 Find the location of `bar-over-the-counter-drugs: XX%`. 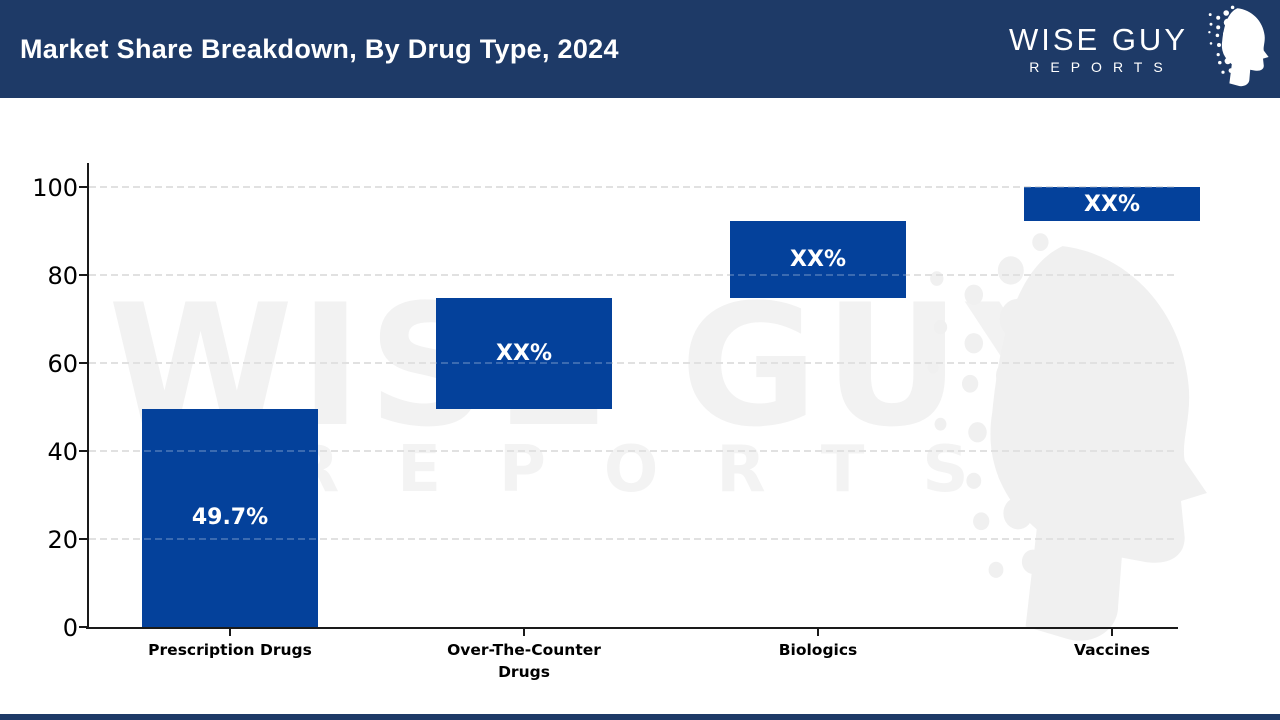

bar-over-the-counter-drugs: XX% is located at coordinates (524, 353).